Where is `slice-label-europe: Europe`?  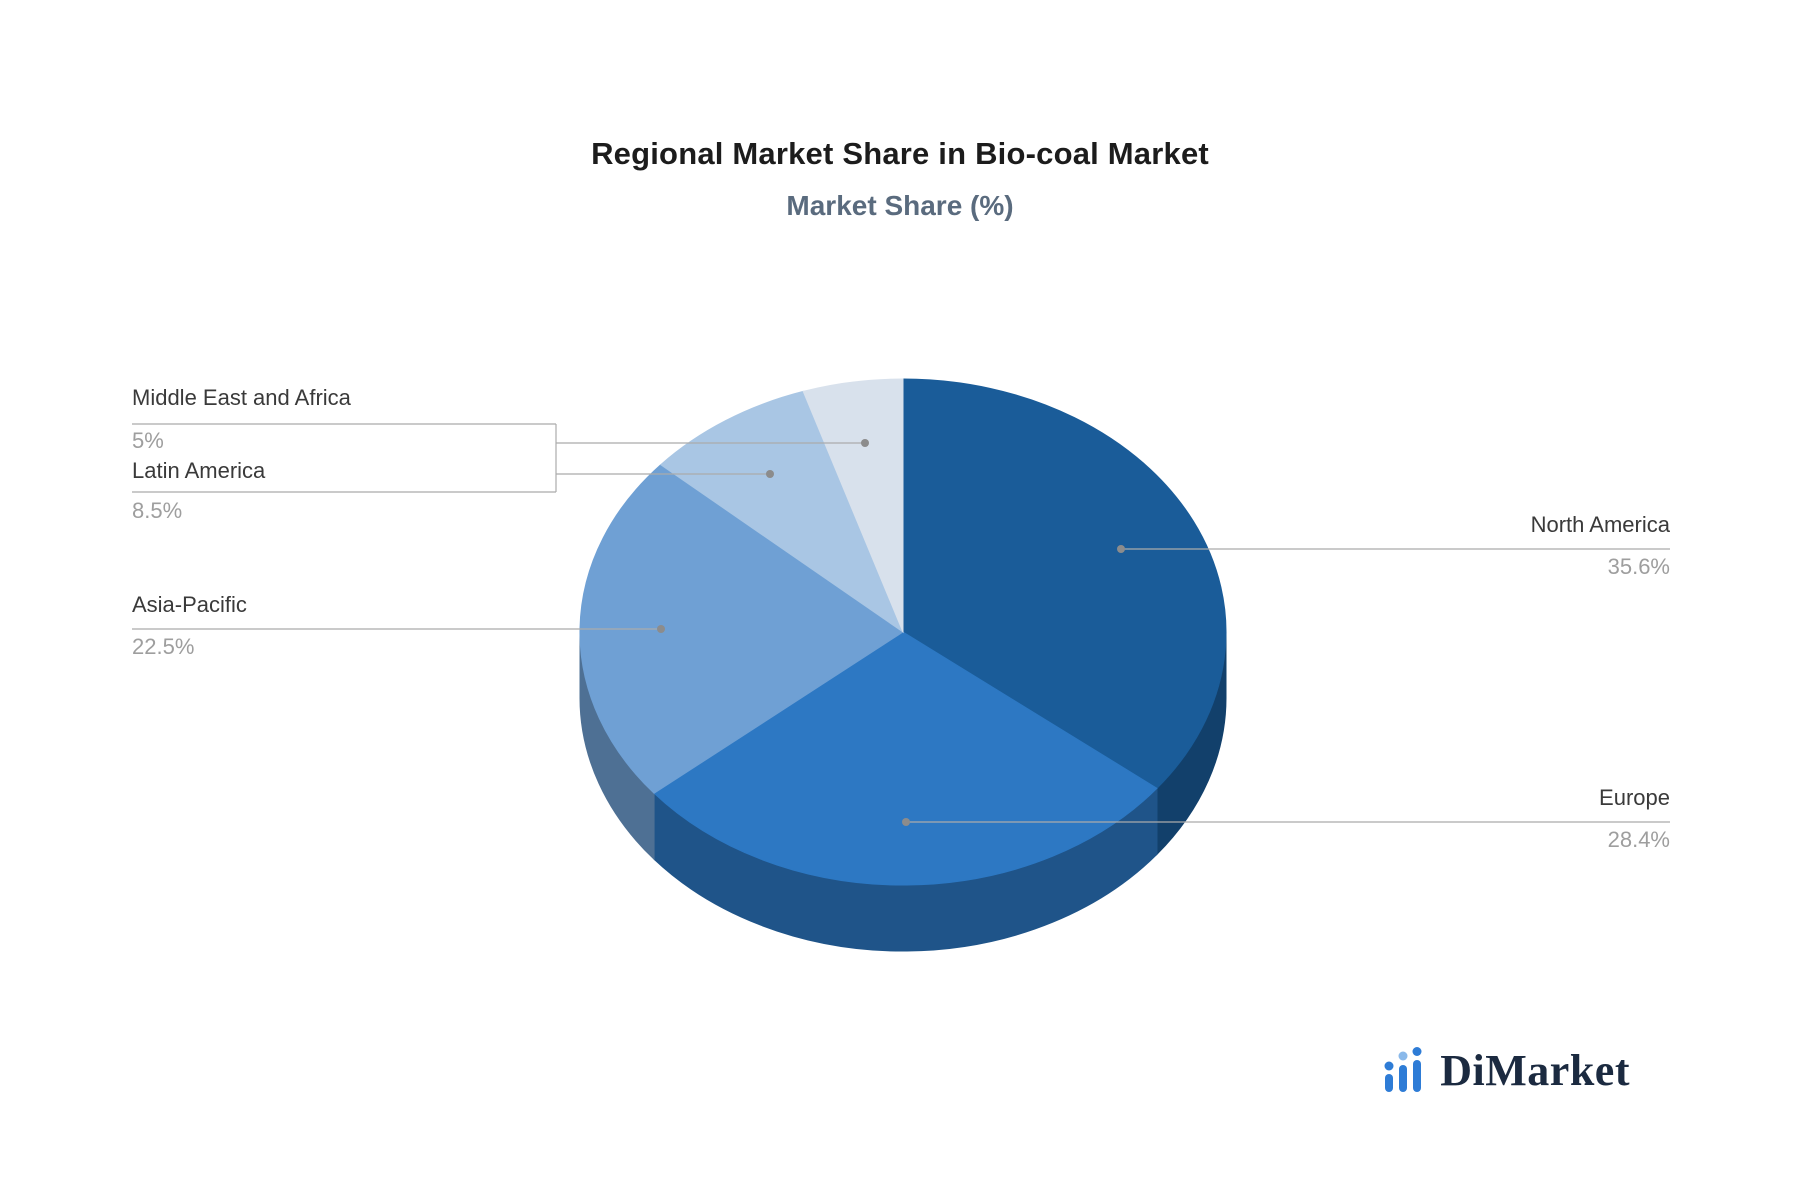 slice-label-europe: Europe is located at coordinates (1634, 797).